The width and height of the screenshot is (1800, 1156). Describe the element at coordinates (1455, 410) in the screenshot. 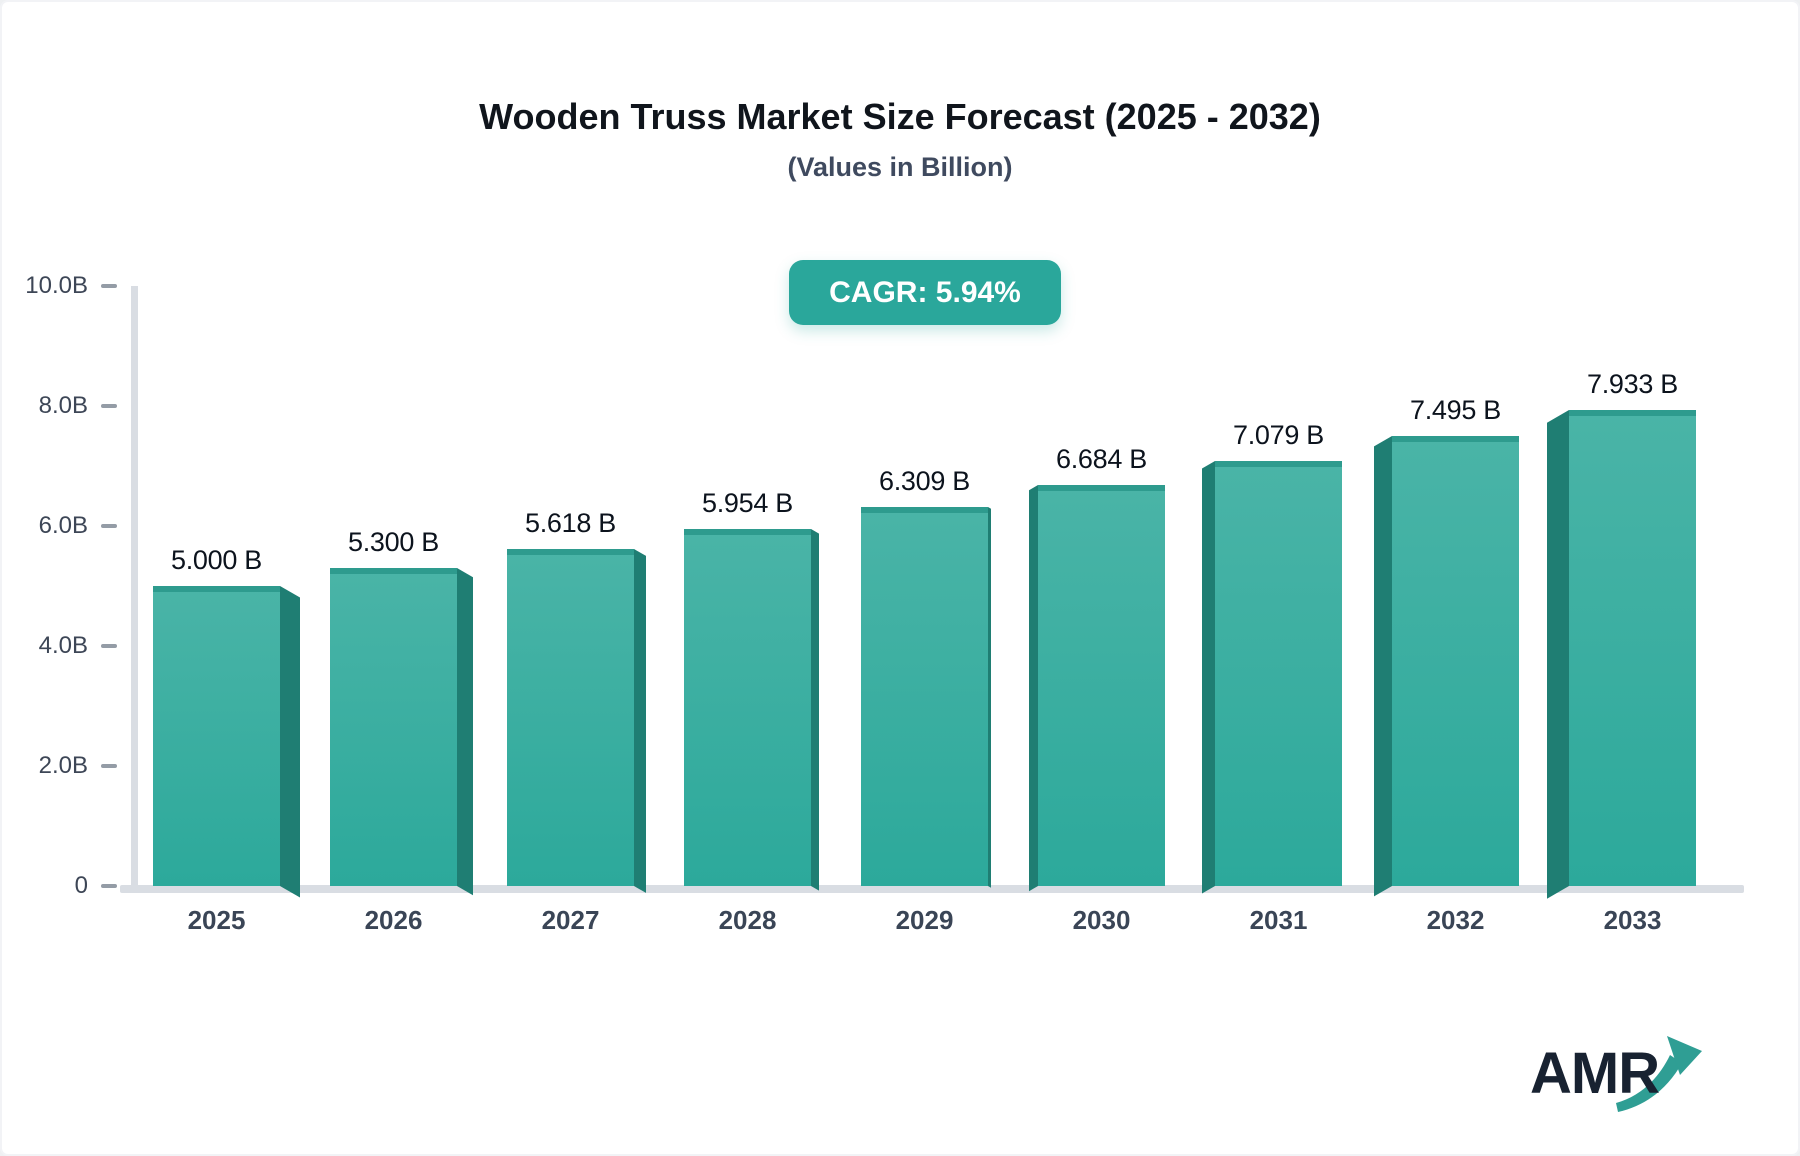

I see `bar-value-label: 7.495 B` at that location.